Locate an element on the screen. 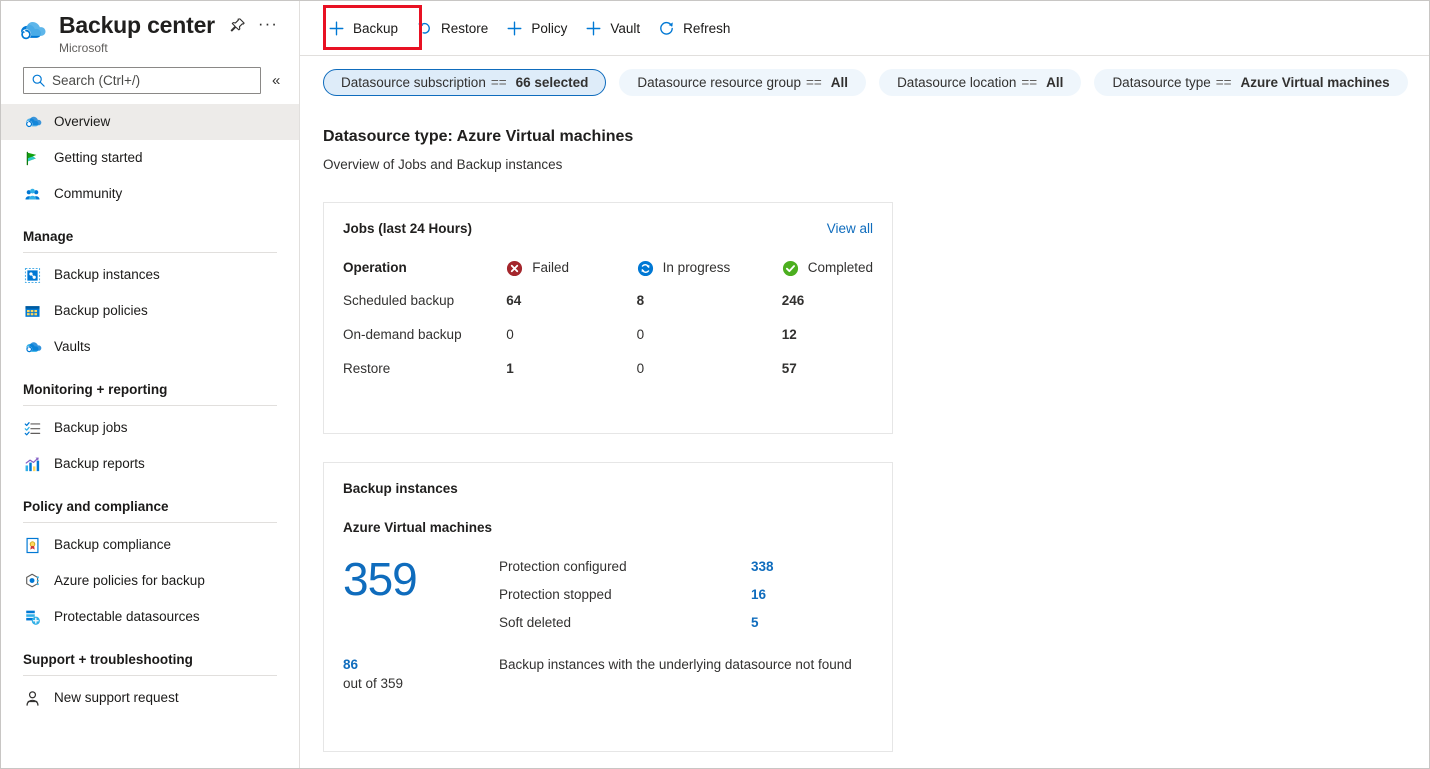 The width and height of the screenshot is (1430, 769). cell-operation: Restore is located at coordinates (367, 368).